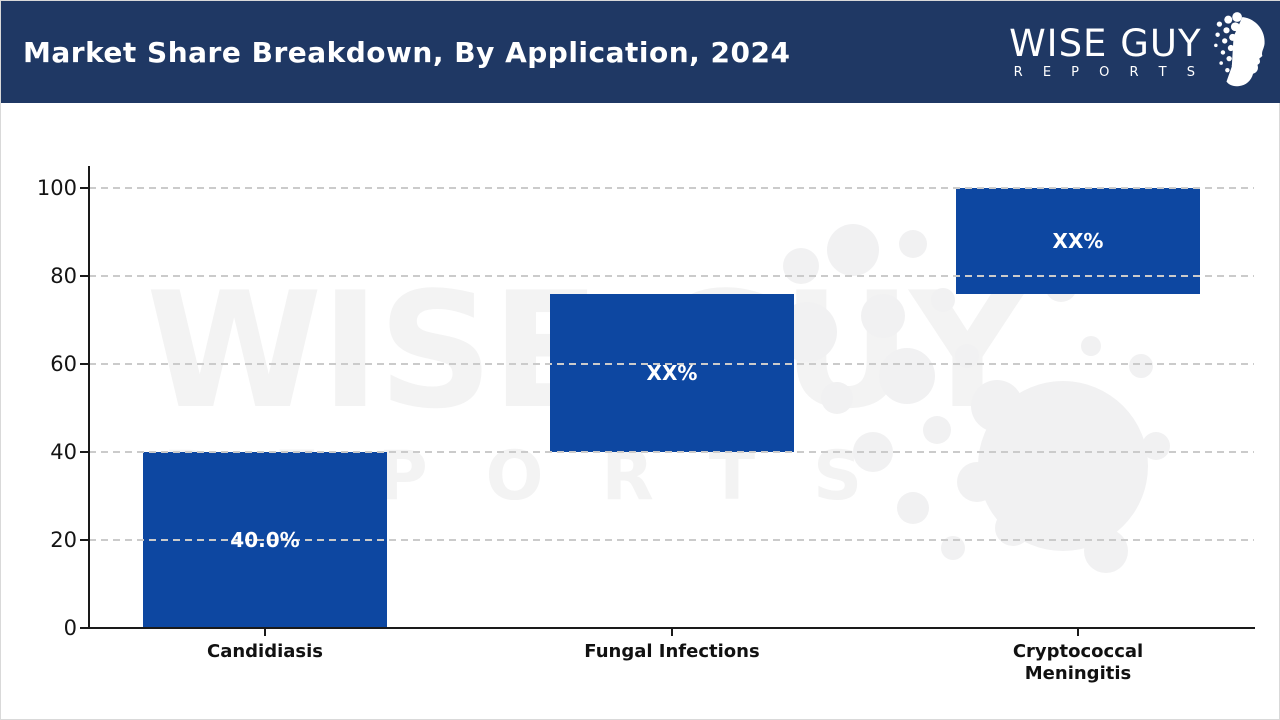 The height and width of the screenshot is (720, 1280). Describe the element at coordinates (672, 651) in the screenshot. I see `x-tick-label-fungal-infections: Fungal Infections` at that location.